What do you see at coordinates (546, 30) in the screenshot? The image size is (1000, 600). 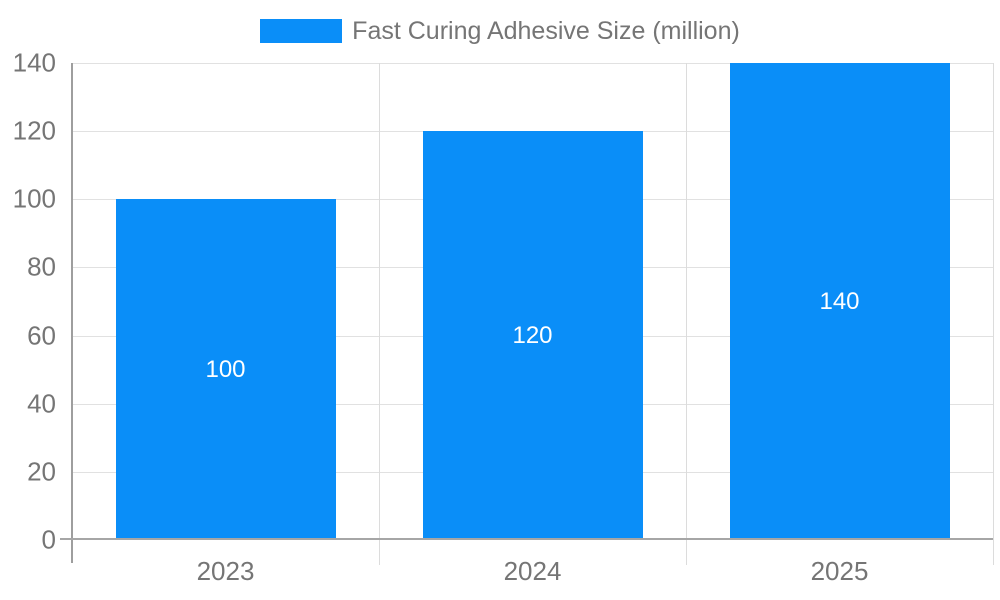 I see `legend-label: Fast Curing Adhesive Size (million)` at bounding box center [546, 30].